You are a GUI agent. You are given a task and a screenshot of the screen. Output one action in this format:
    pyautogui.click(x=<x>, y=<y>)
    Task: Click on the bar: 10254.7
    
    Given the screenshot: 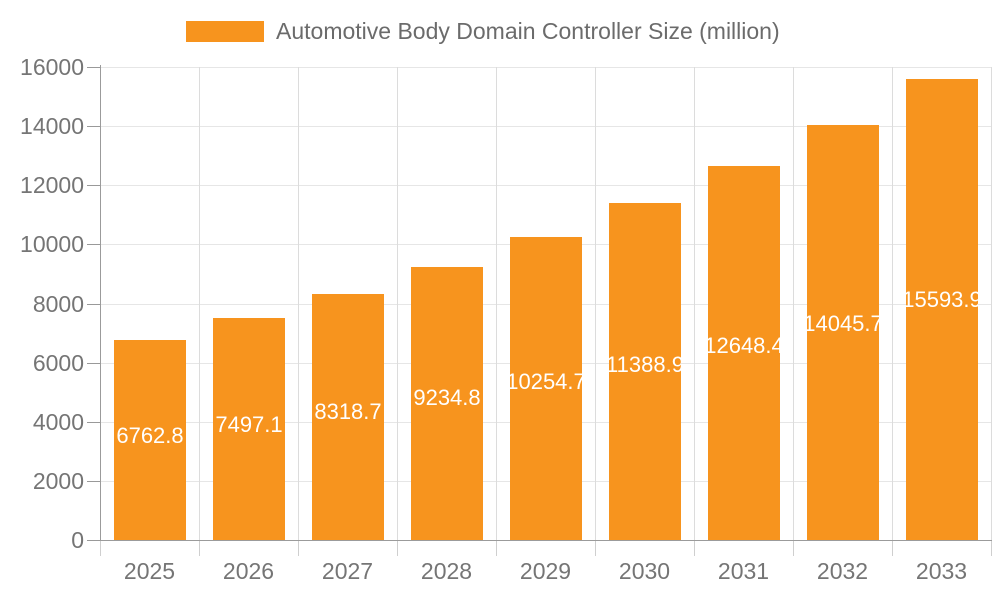 What is the action you would take?
    pyautogui.click(x=546, y=388)
    